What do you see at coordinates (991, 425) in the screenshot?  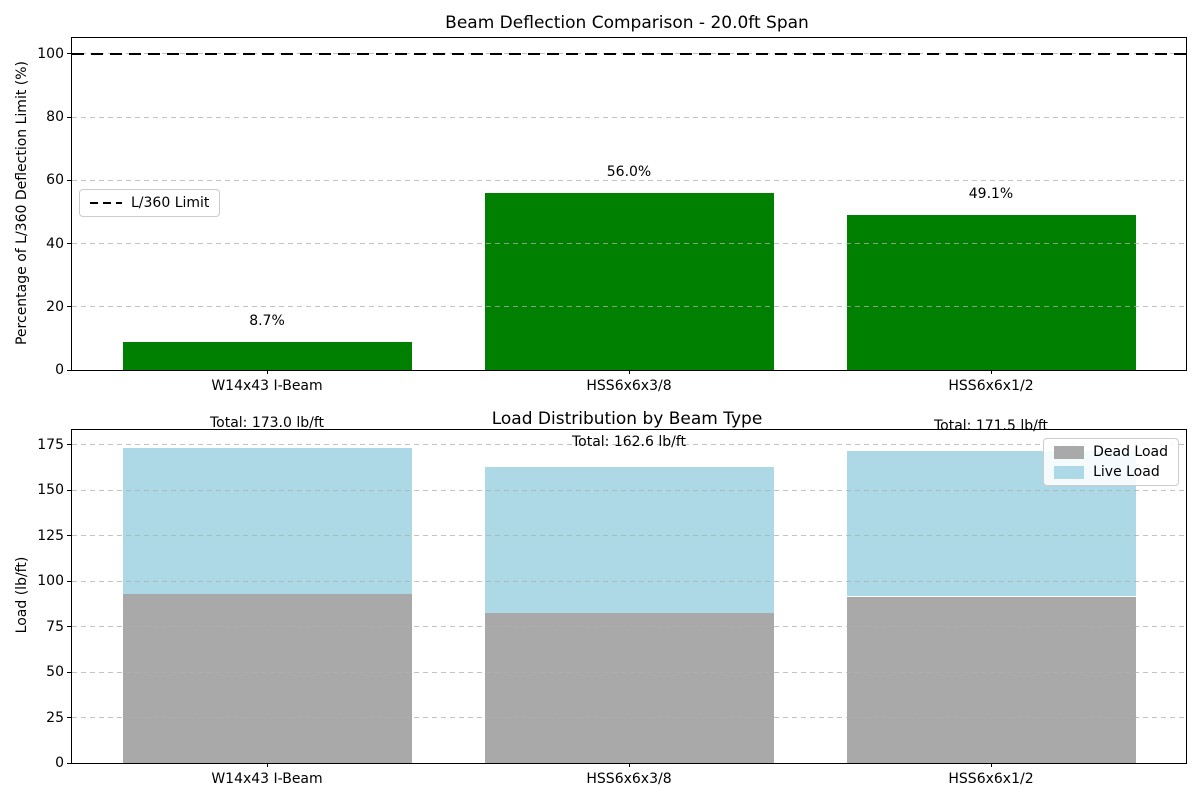 I see `total-load-label: Total: 171.5 lb/ft` at bounding box center [991, 425].